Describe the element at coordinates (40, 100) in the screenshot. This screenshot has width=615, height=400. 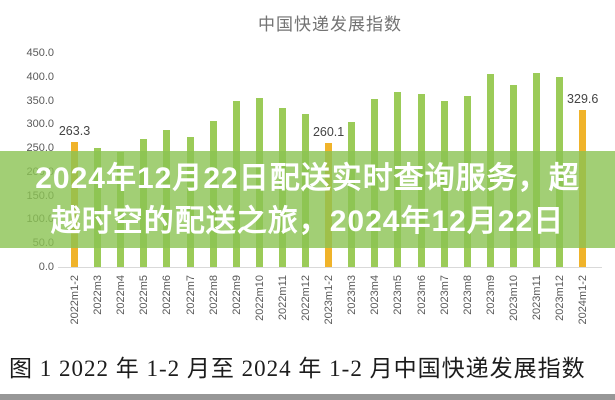
I see `y-tick-label: 350.0` at that location.